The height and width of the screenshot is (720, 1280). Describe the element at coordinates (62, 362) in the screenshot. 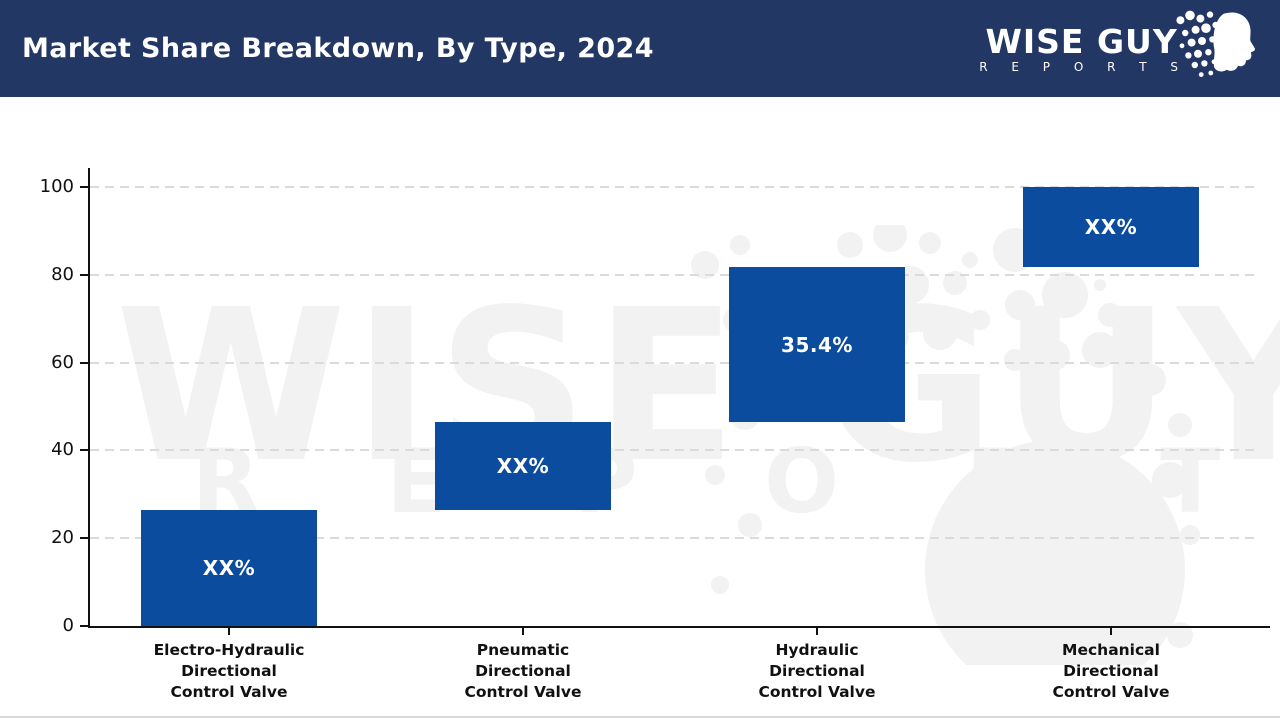

I see `y-tick-label: 60` at that location.